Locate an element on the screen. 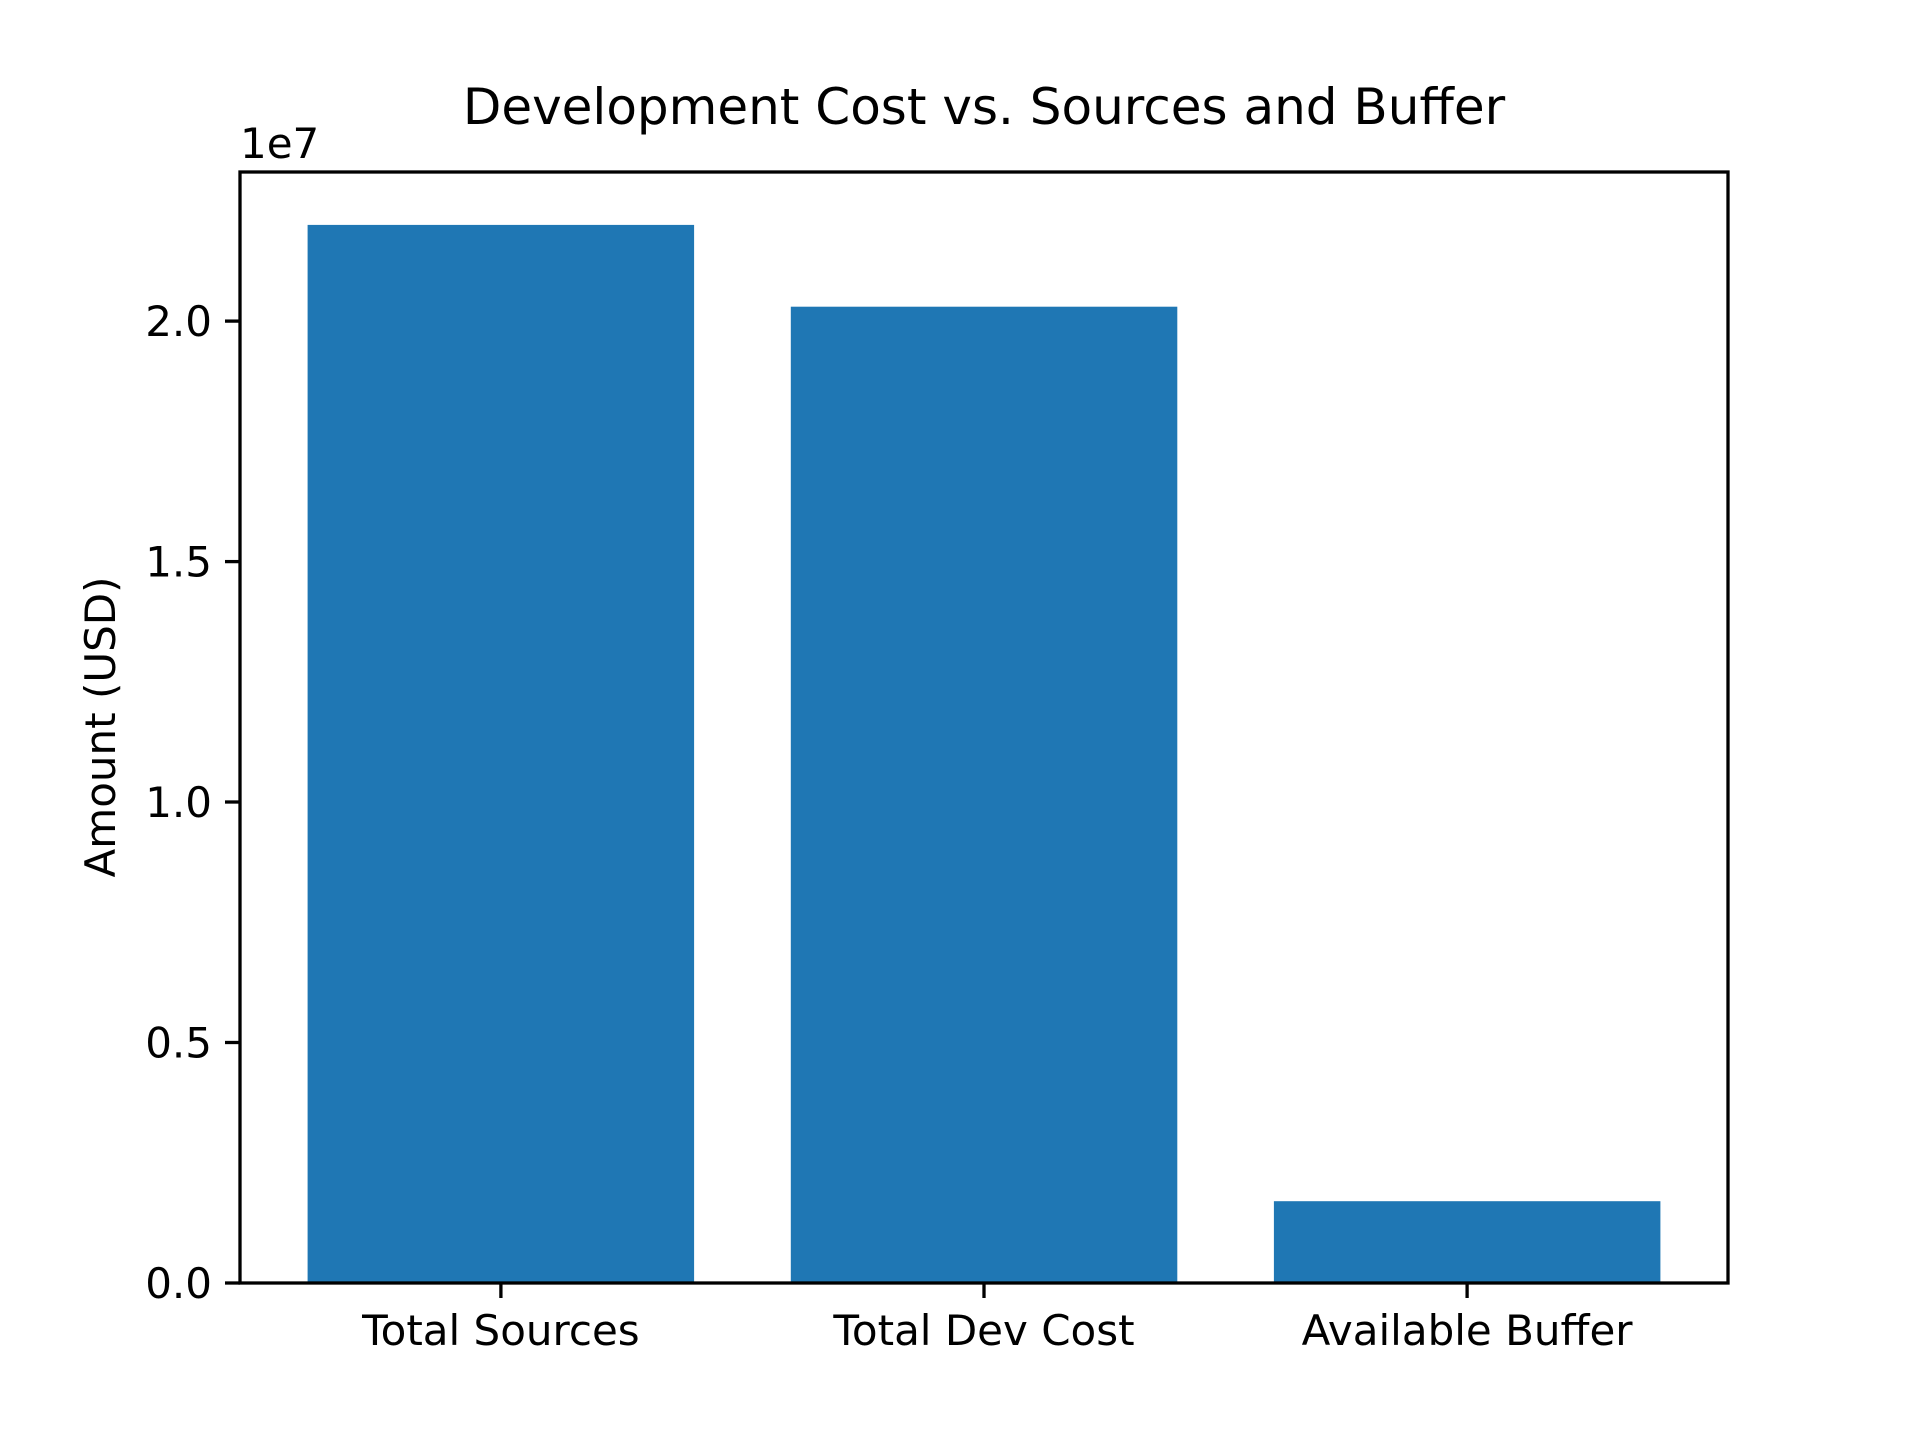  y-axis-ticks: 0.0 0.5 1.0 1.5 2.0 is located at coordinates (192, 802).